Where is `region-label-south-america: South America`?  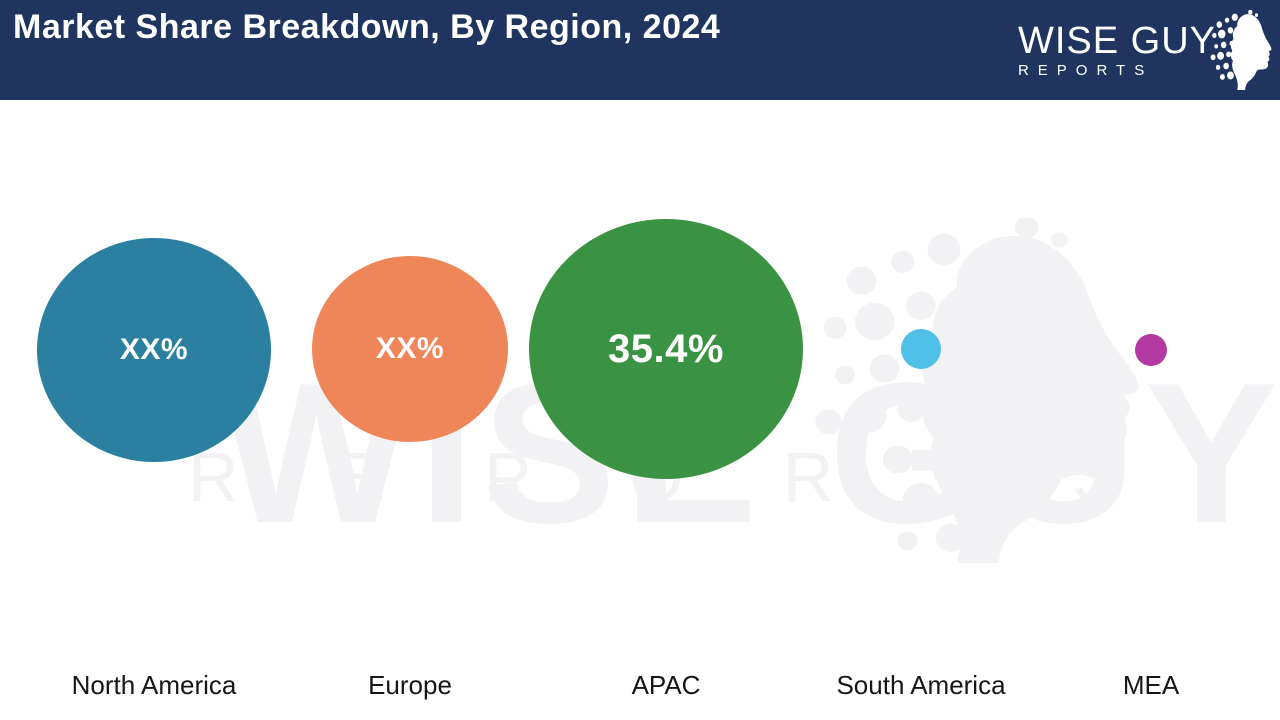 region-label-south-america: South America is located at coordinates (921, 685).